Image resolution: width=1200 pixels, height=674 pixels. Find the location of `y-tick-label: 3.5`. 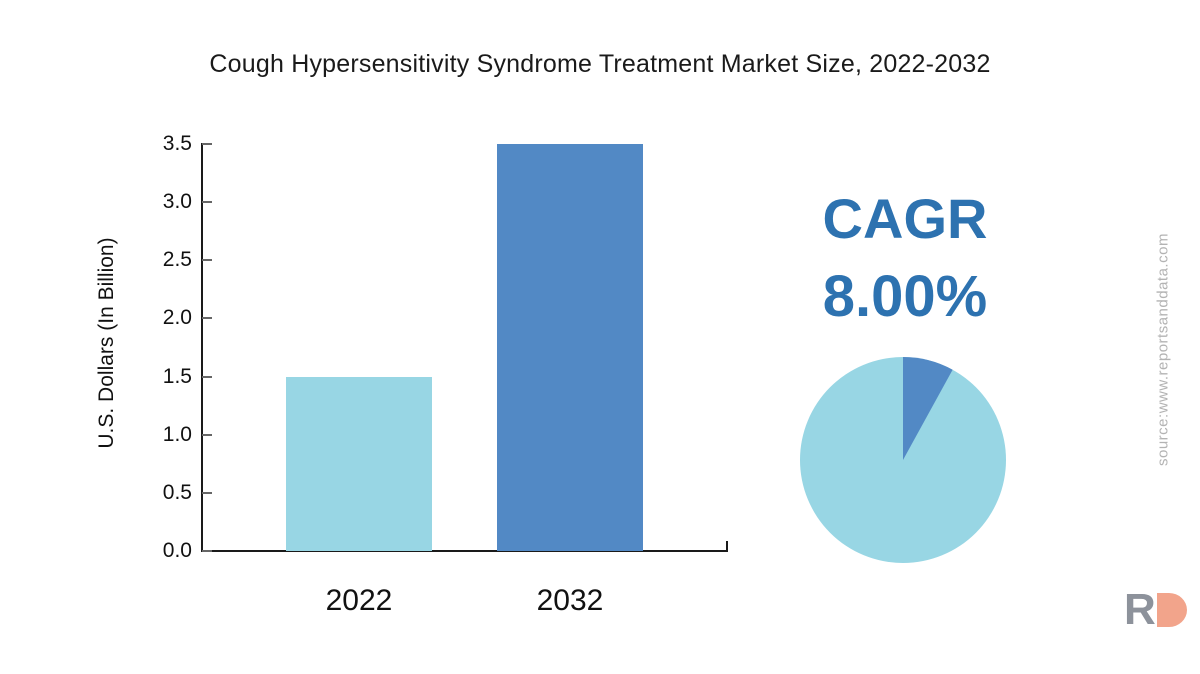

y-tick-label: 3.5 is located at coordinates (177, 143).